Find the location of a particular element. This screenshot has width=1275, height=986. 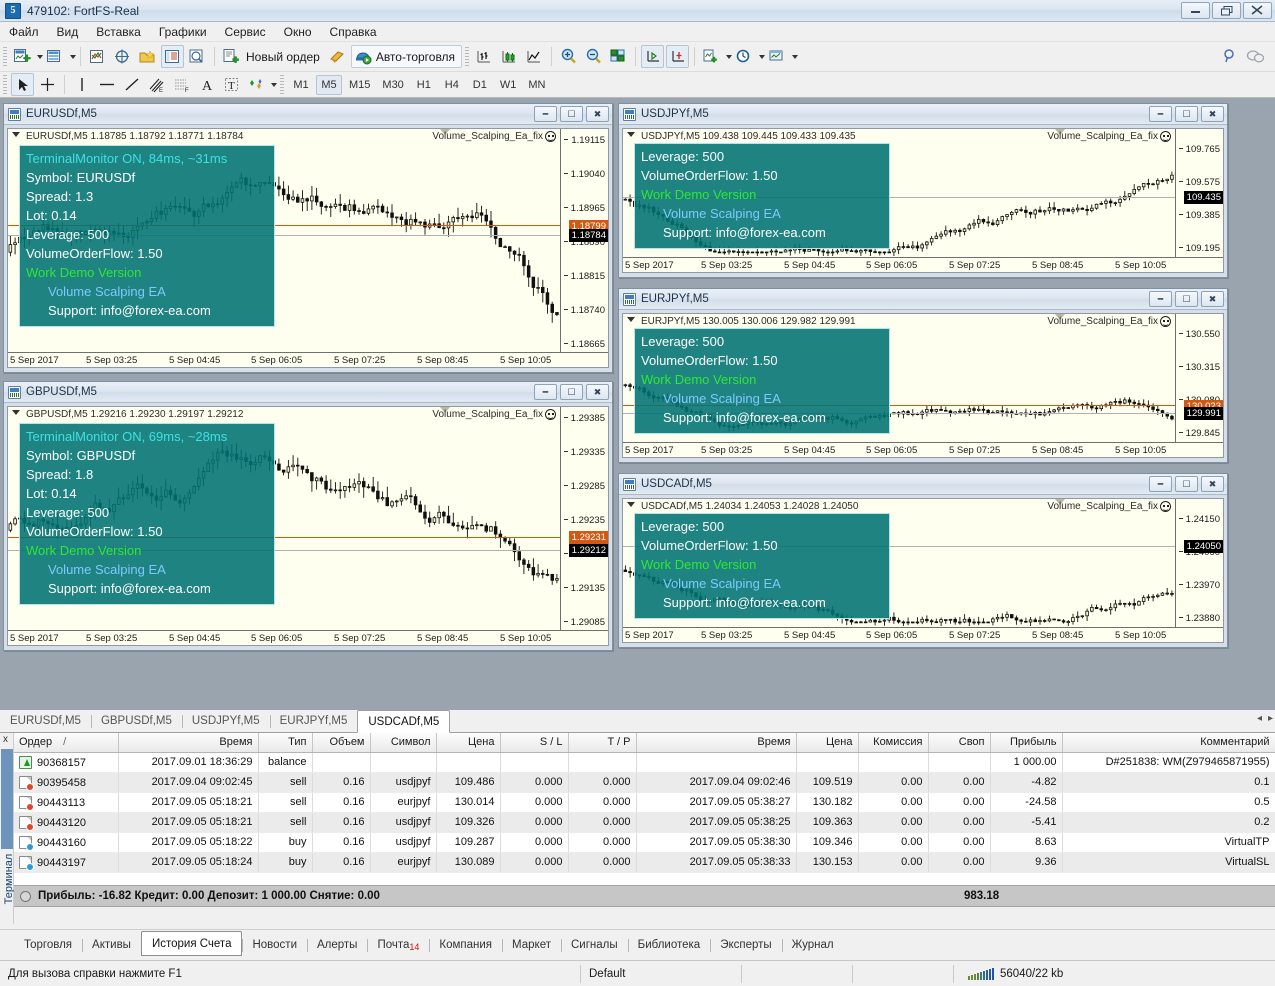

col-swap: Своп is located at coordinates (959, 743).